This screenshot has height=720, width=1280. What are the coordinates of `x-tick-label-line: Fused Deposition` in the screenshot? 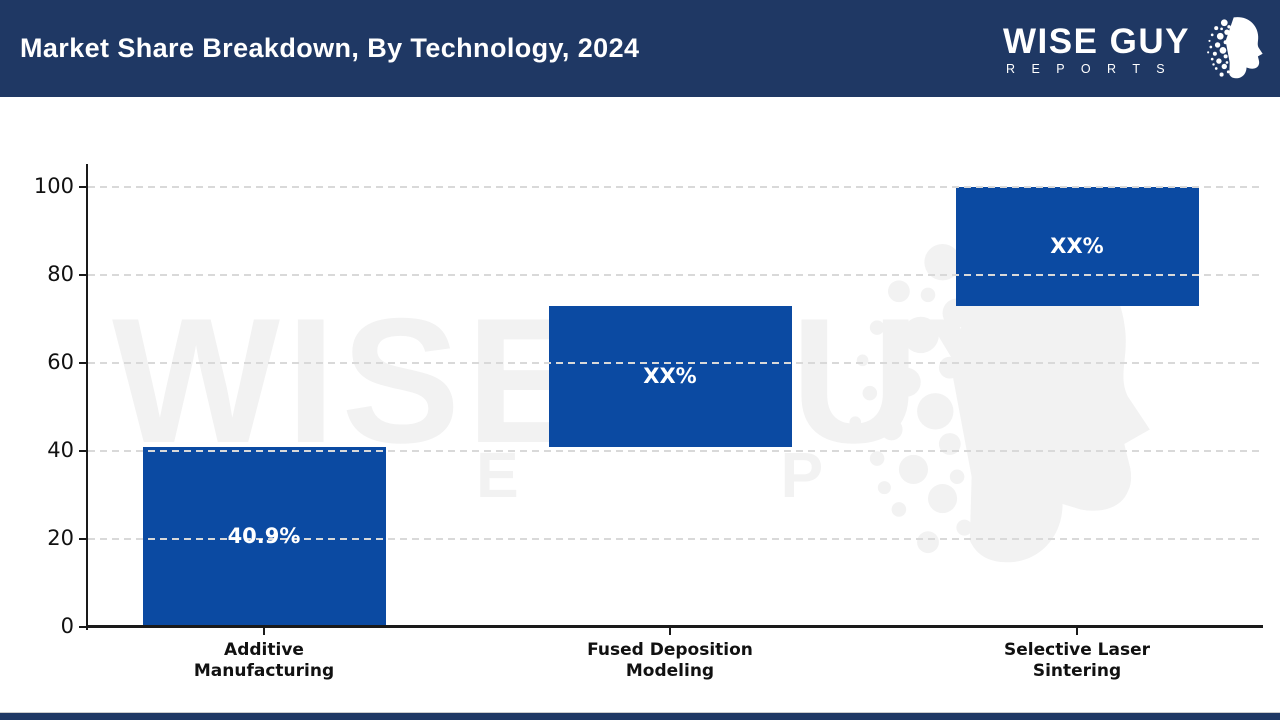 It's located at (670, 650).